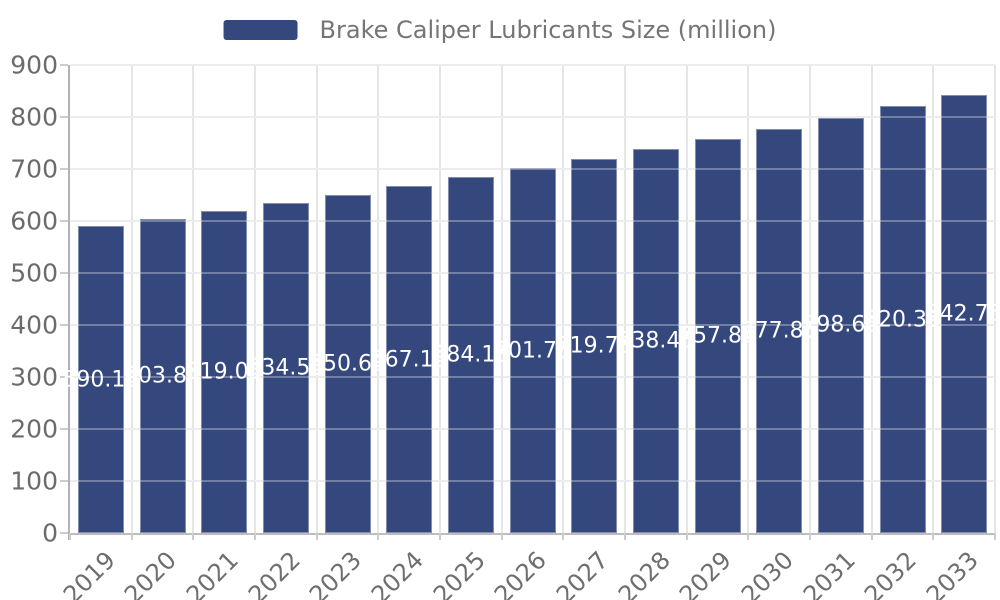 Image resolution: width=1000 pixels, height=600 pixels. Describe the element at coordinates (336, 573) in the screenshot. I see `x-tick-label: 2023` at that location.